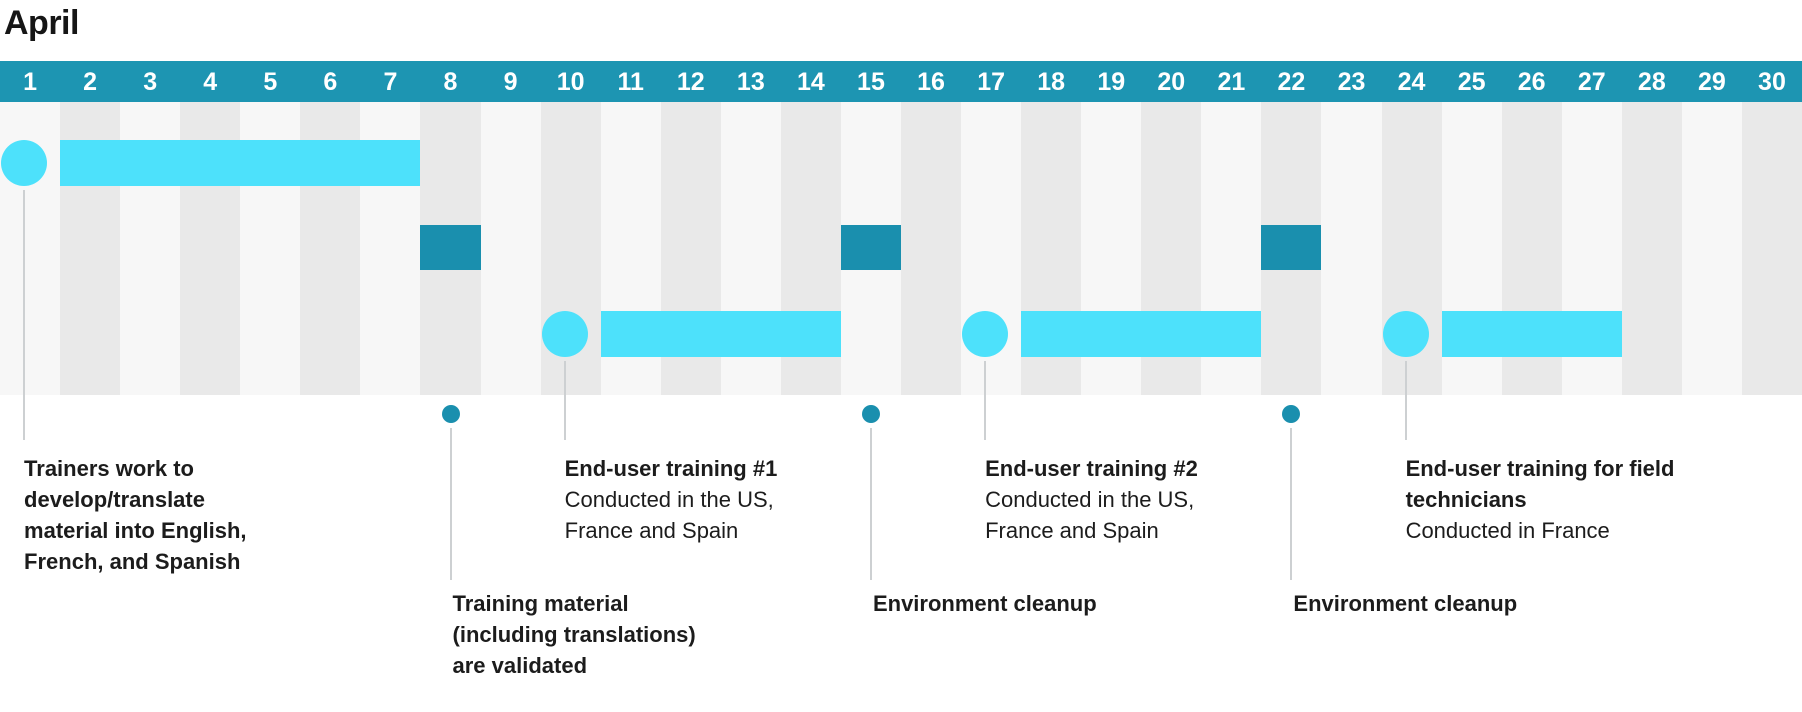 This screenshot has height=712, width=1802. I want to click on day-label: 3, so click(150, 82).